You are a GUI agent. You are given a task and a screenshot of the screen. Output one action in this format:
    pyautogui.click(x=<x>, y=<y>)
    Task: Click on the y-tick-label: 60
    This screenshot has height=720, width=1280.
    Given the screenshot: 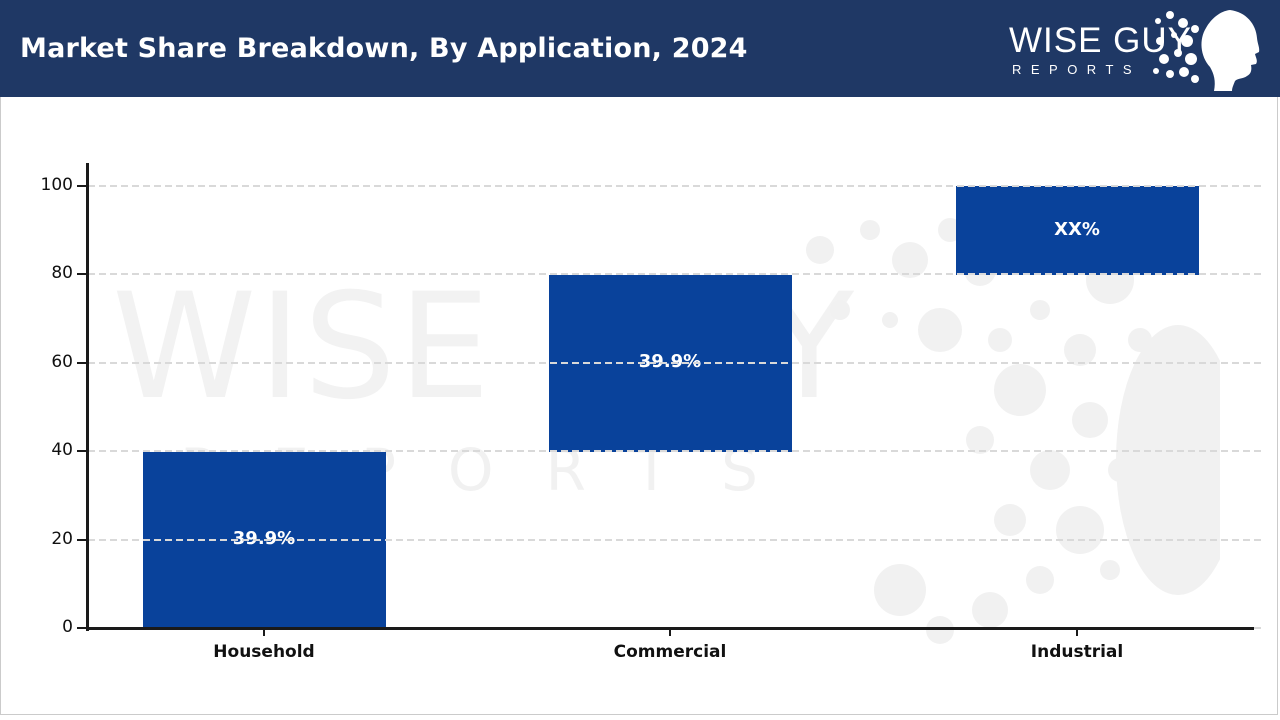 What is the action you would take?
    pyautogui.click(x=62, y=361)
    